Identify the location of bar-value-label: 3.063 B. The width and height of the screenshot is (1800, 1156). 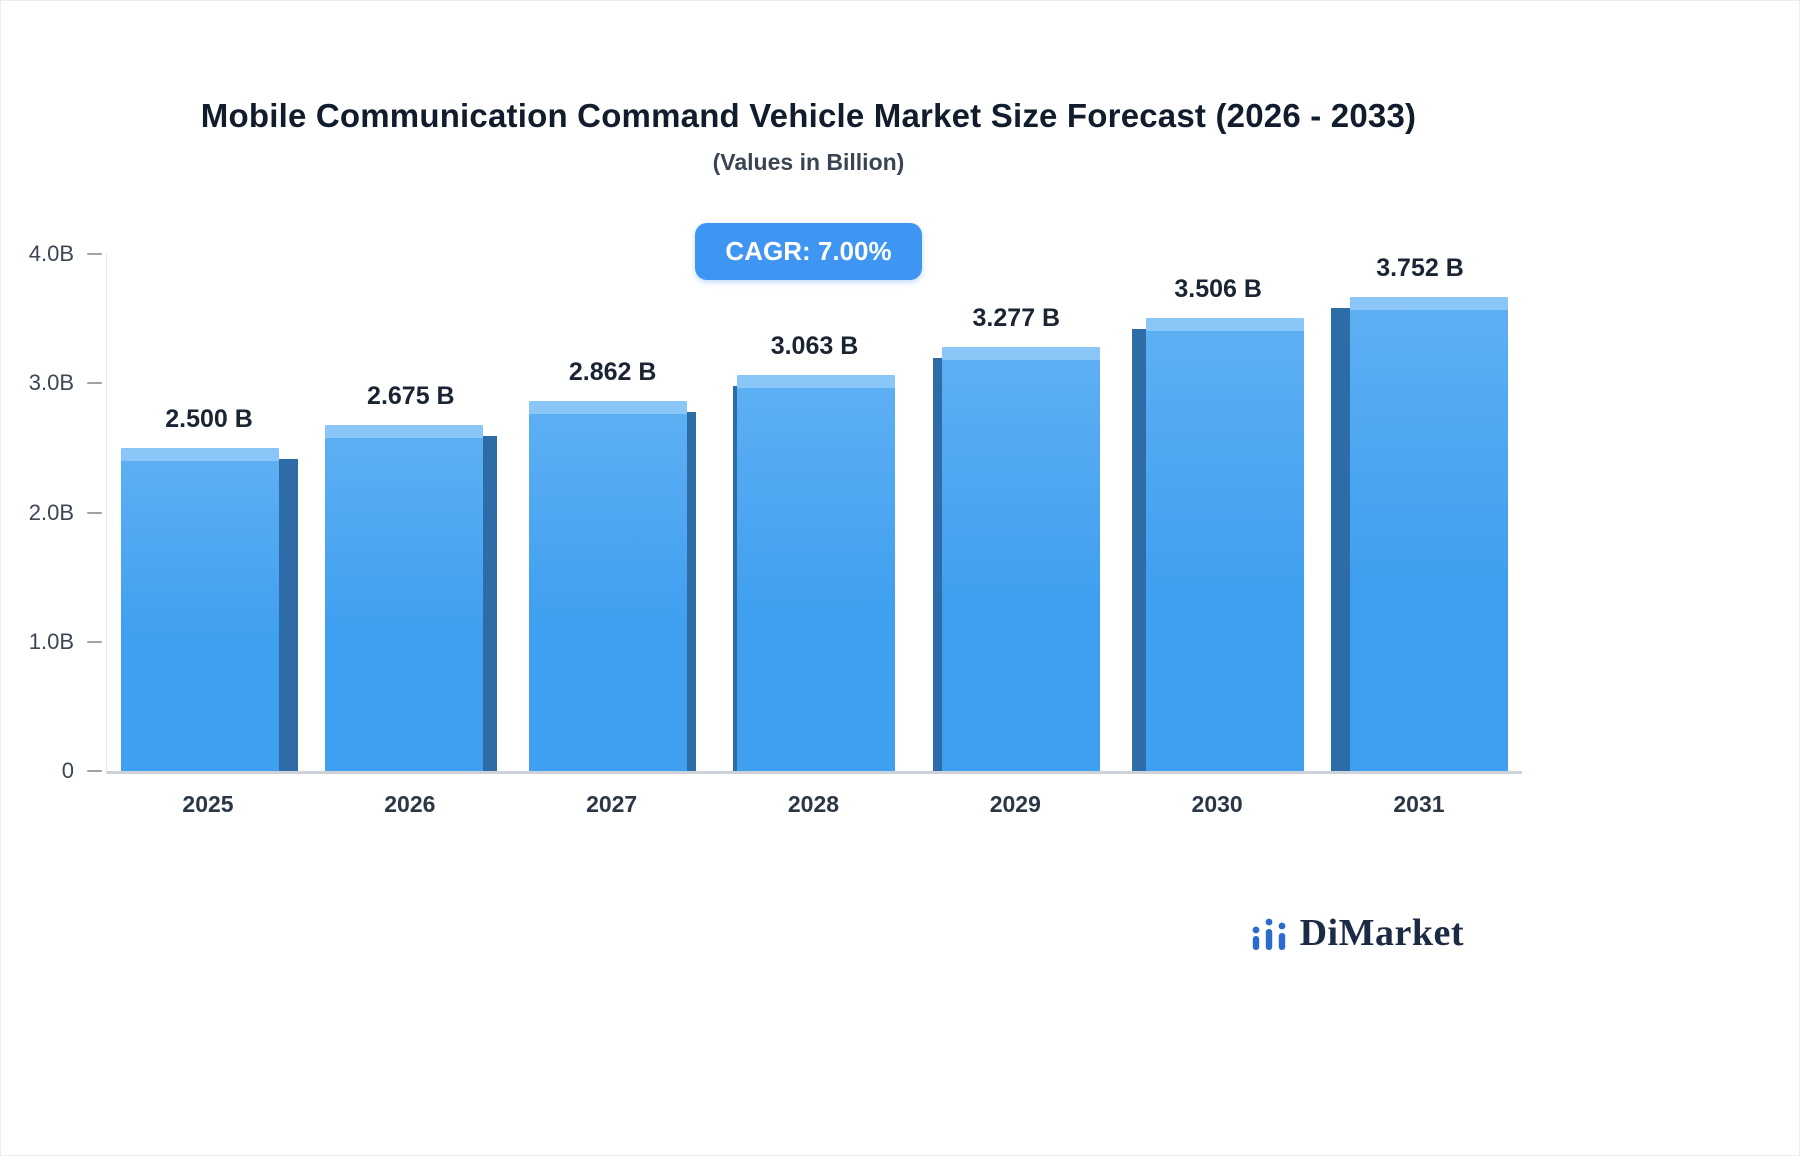
(814, 346).